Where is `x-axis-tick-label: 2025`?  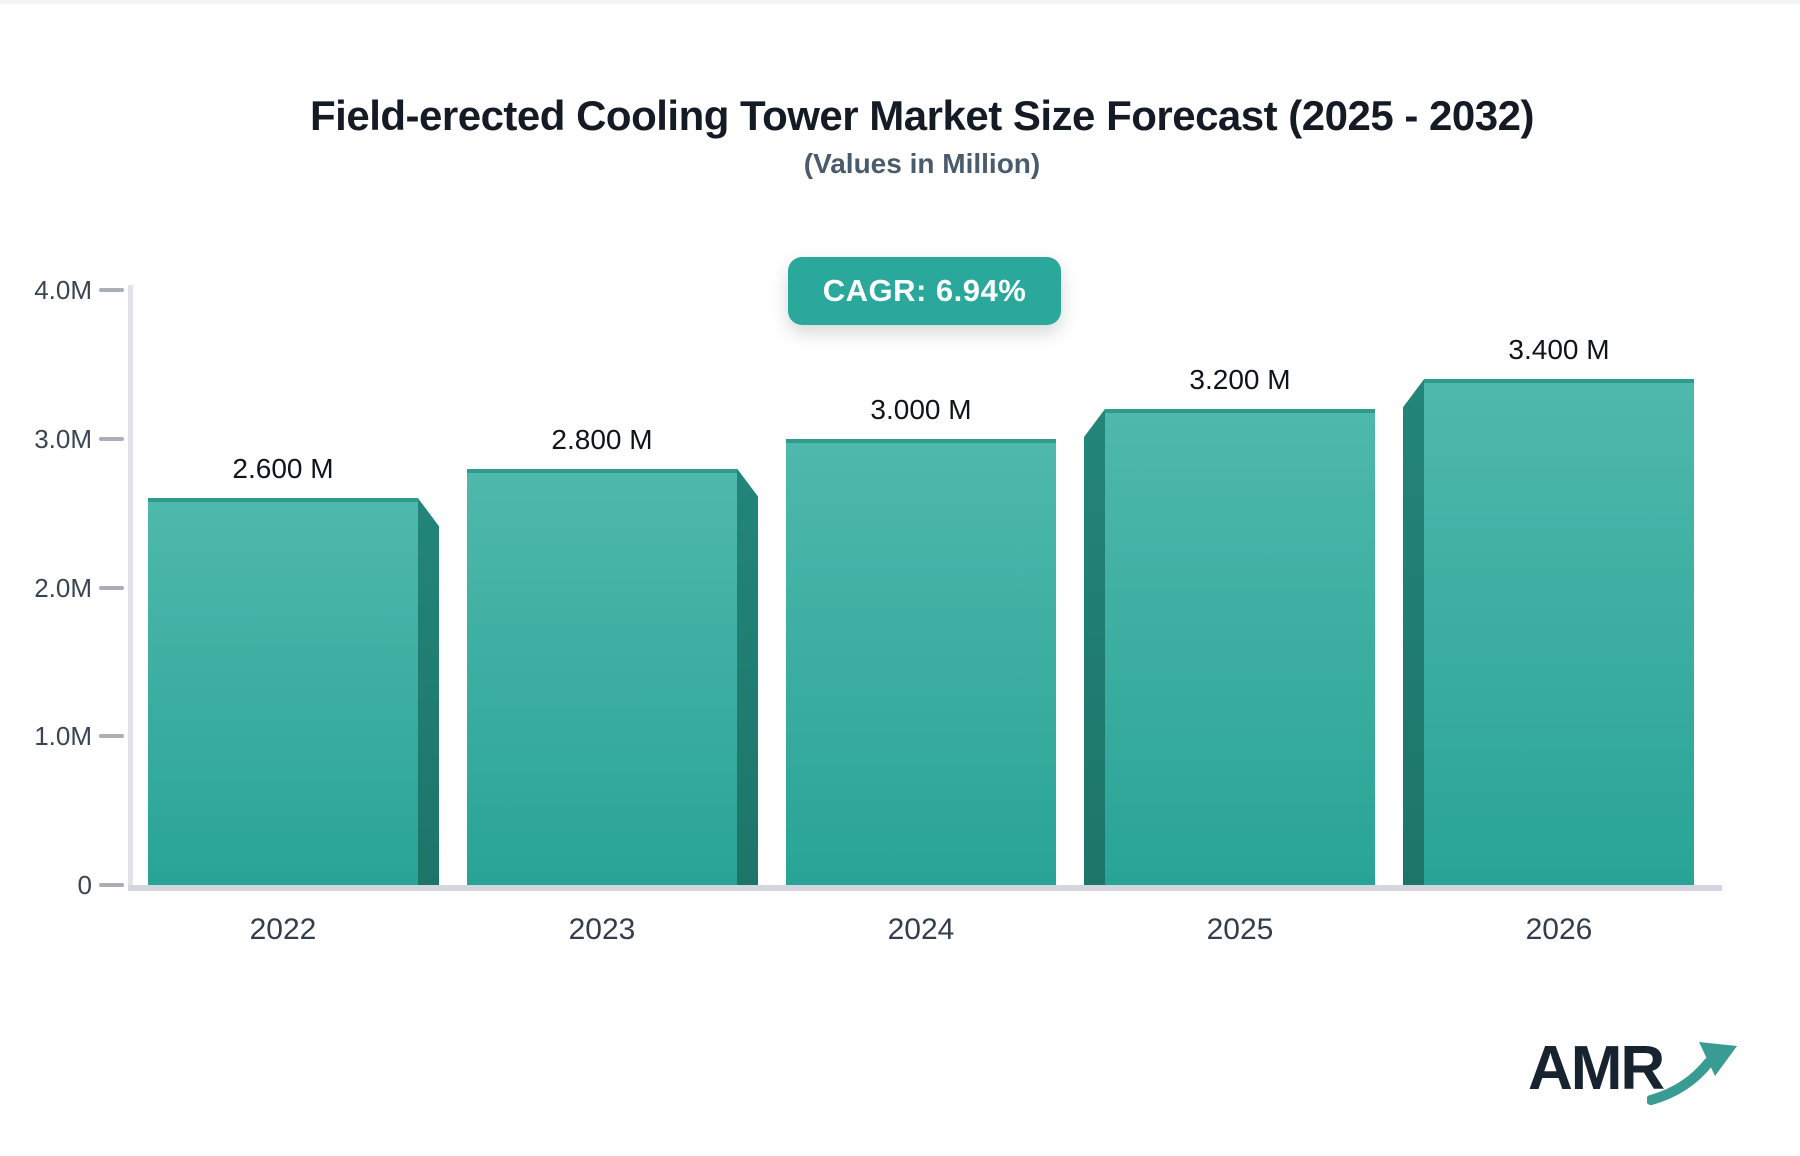
x-axis-tick-label: 2025 is located at coordinates (1240, 929).